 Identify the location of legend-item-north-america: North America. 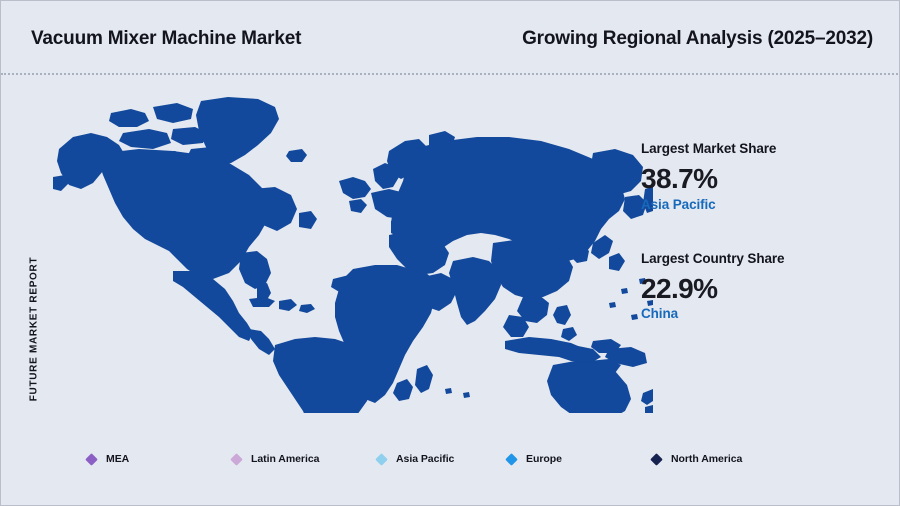
(696, 459).